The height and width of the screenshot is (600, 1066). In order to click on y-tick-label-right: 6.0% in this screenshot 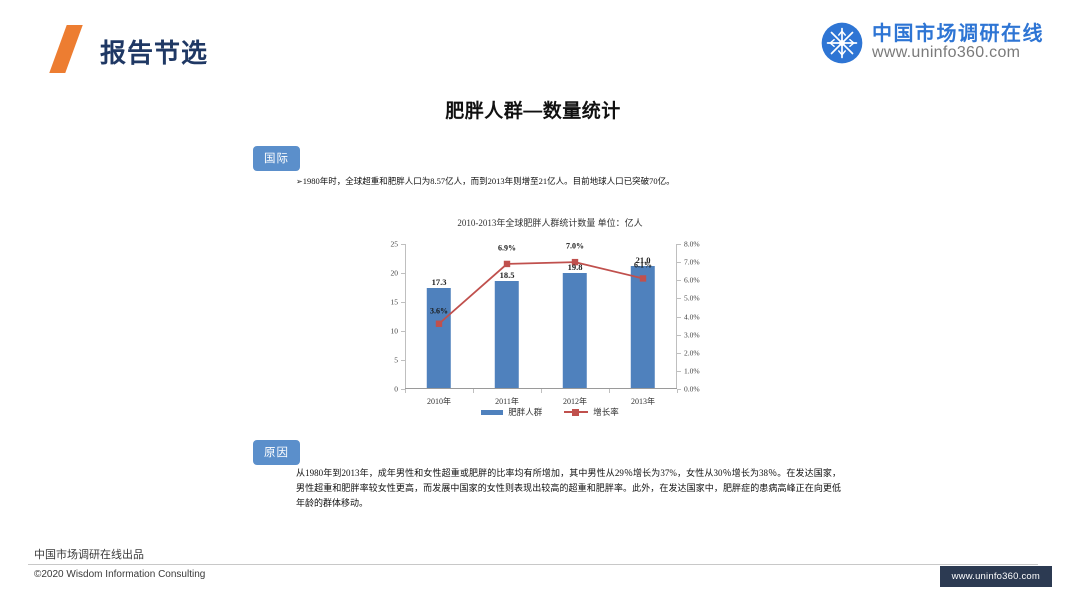, I will do `click(692, 280)`.